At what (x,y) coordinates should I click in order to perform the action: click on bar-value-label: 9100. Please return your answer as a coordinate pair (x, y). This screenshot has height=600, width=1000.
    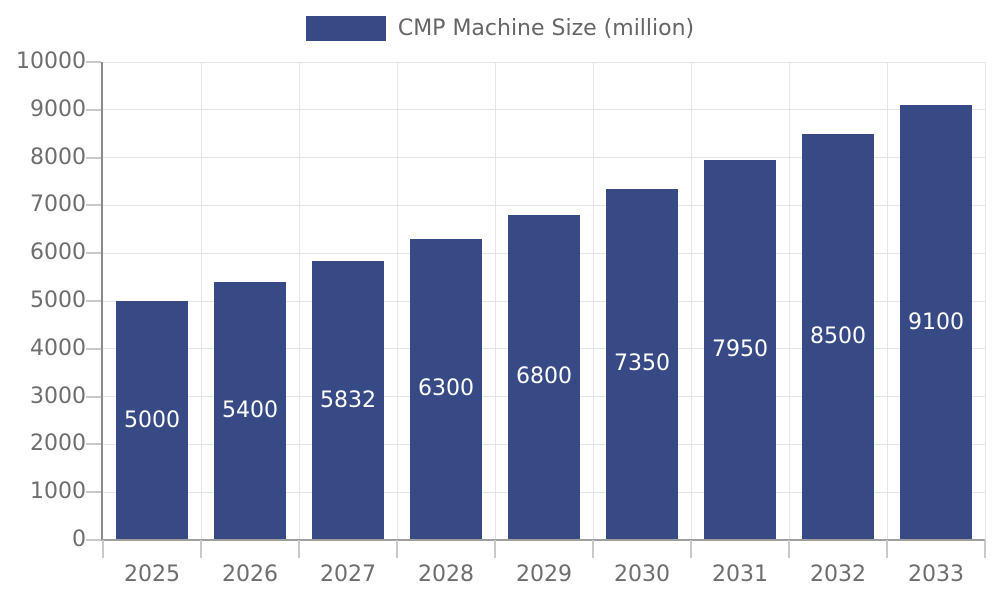
    Looking at the image, I should click on (936, 322).